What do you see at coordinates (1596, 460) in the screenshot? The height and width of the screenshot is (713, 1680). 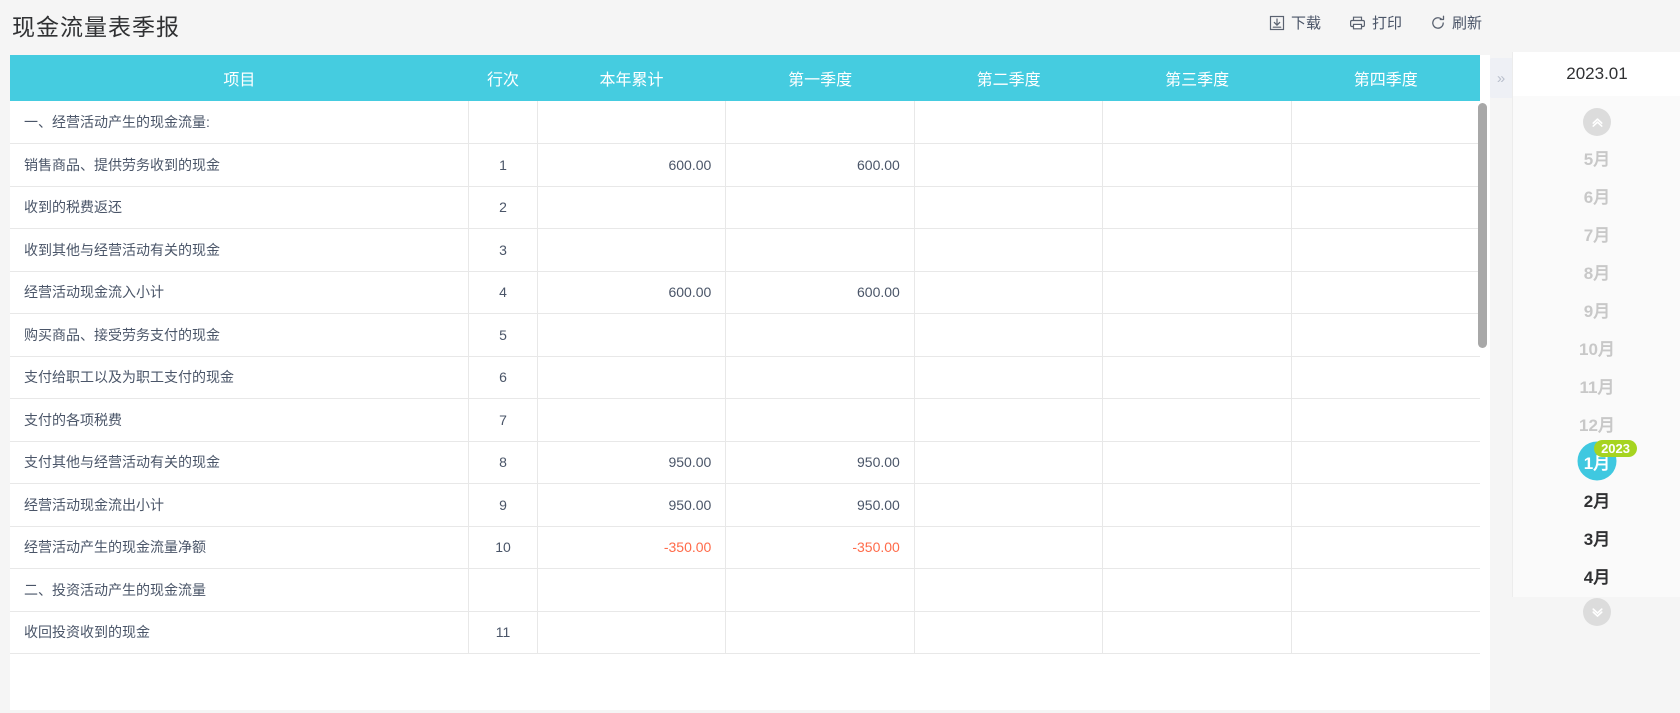 I see `month-item-1月: 2023 1月` at bounding box center [1596, 460].